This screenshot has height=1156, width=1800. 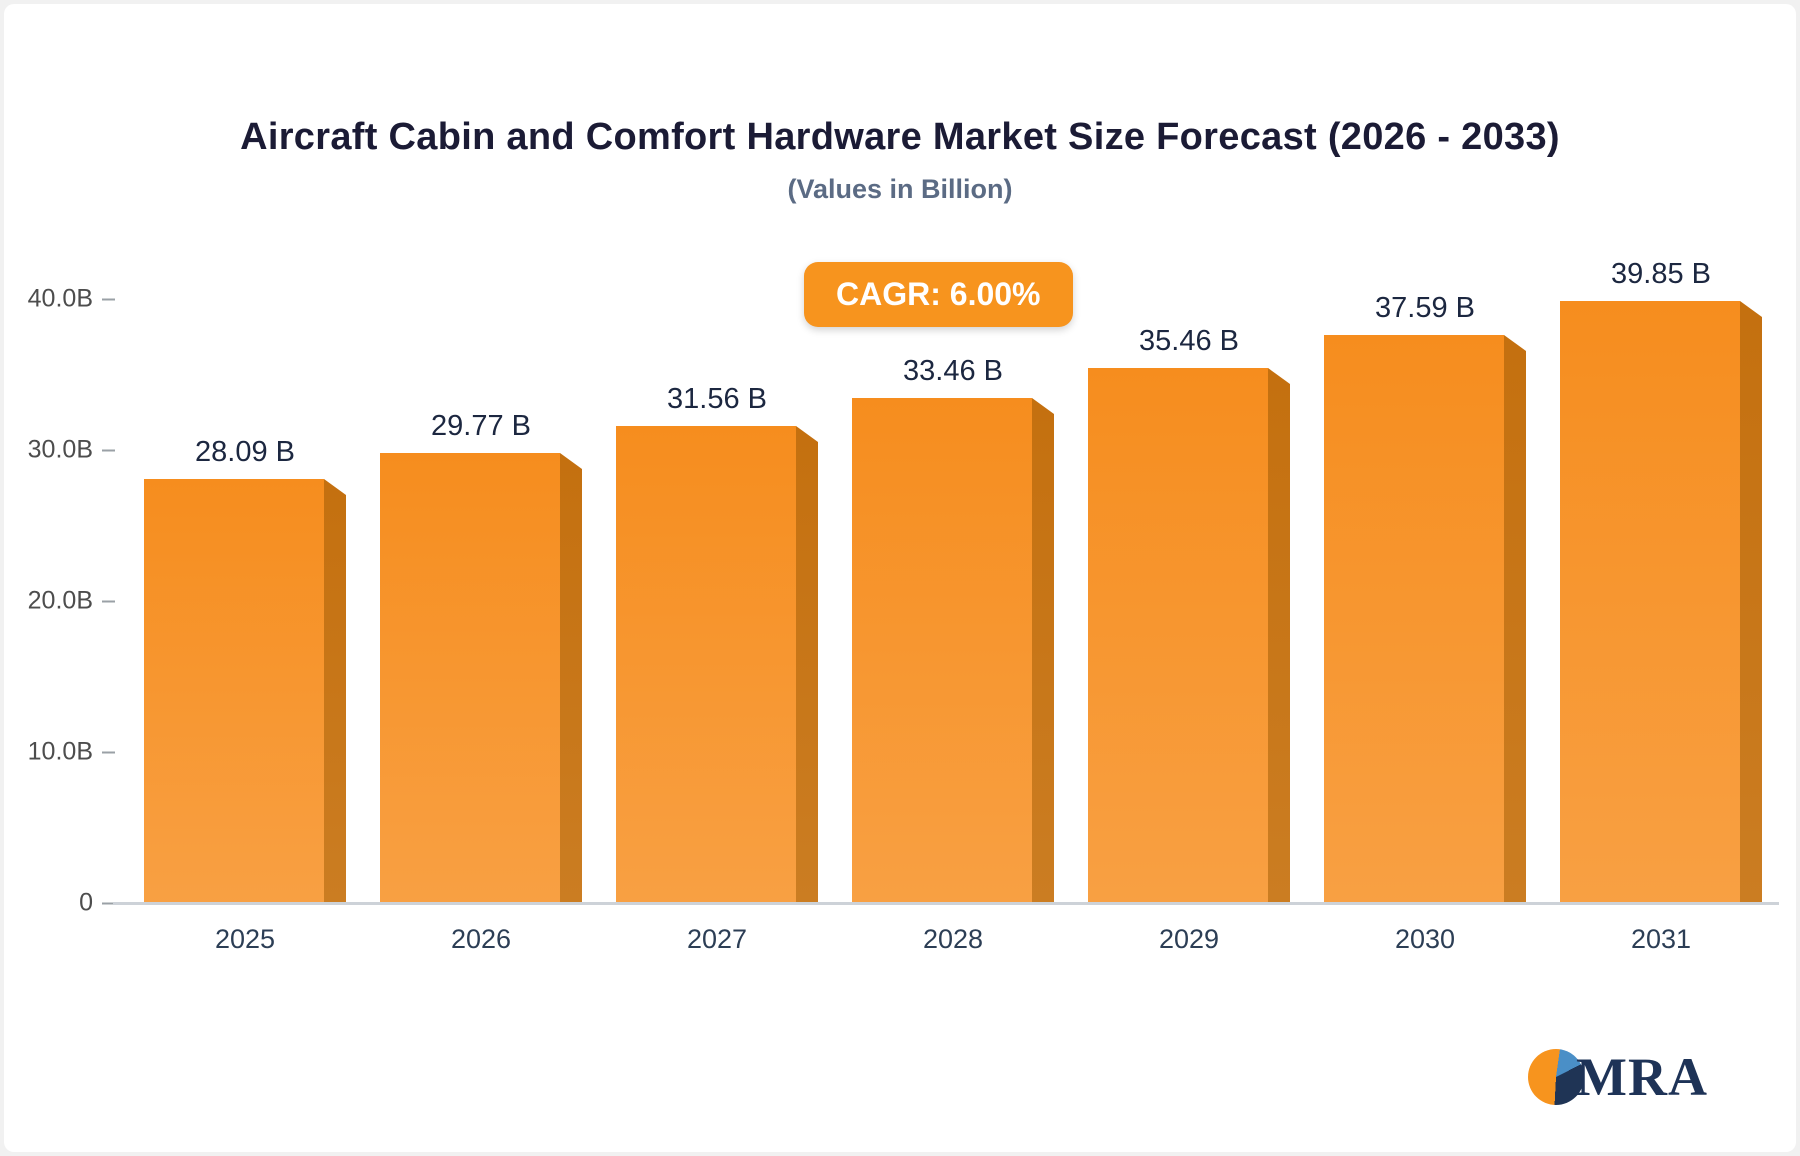 What do you see at coordinates (1189, 939) in the screenshot?
I see `x-axis-label: 2029` at bounding box center [1189, 939].